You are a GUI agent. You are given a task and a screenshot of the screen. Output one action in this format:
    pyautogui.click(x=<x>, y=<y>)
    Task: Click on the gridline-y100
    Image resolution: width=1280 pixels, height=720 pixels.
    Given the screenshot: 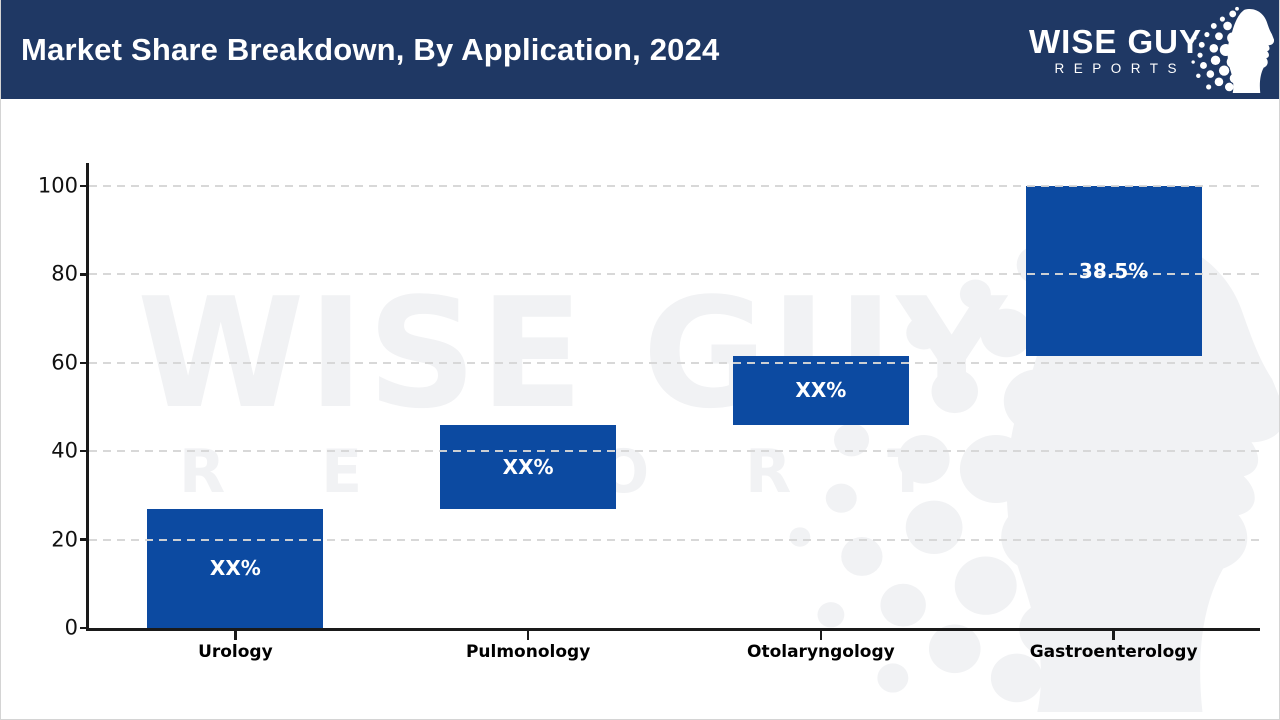 What is the action you would take?
    pyautogui.click(x=674, y=186)
    